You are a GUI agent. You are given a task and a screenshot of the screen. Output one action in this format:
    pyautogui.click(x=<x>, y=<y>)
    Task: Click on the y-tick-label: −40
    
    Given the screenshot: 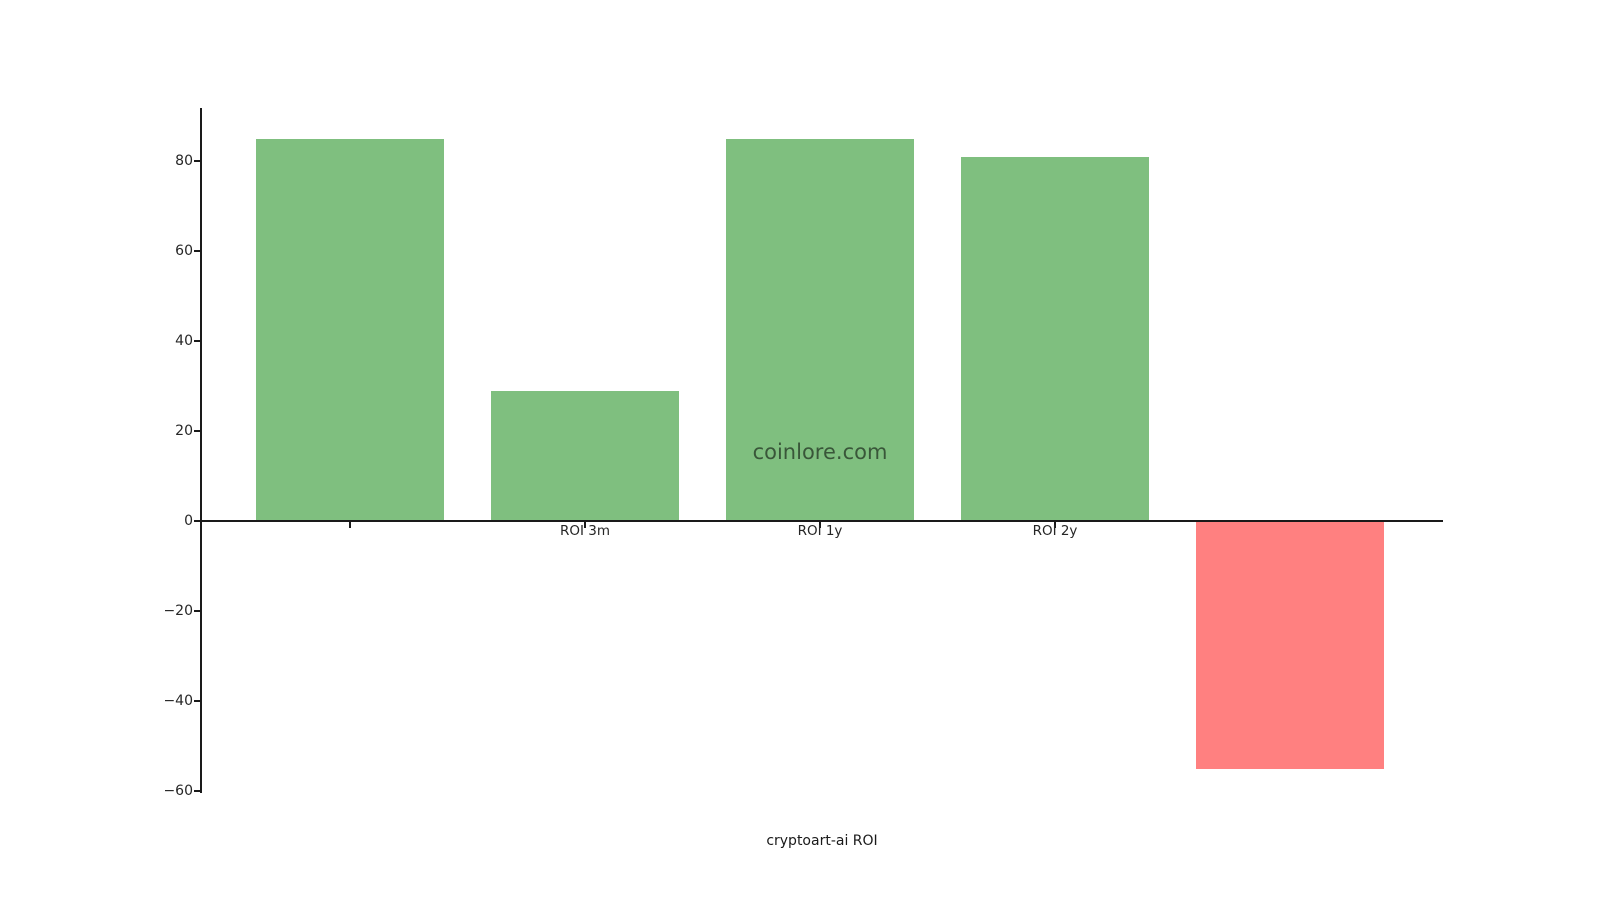 What is the action you would take?
    pyautogui.click(x=178, y=701)
    